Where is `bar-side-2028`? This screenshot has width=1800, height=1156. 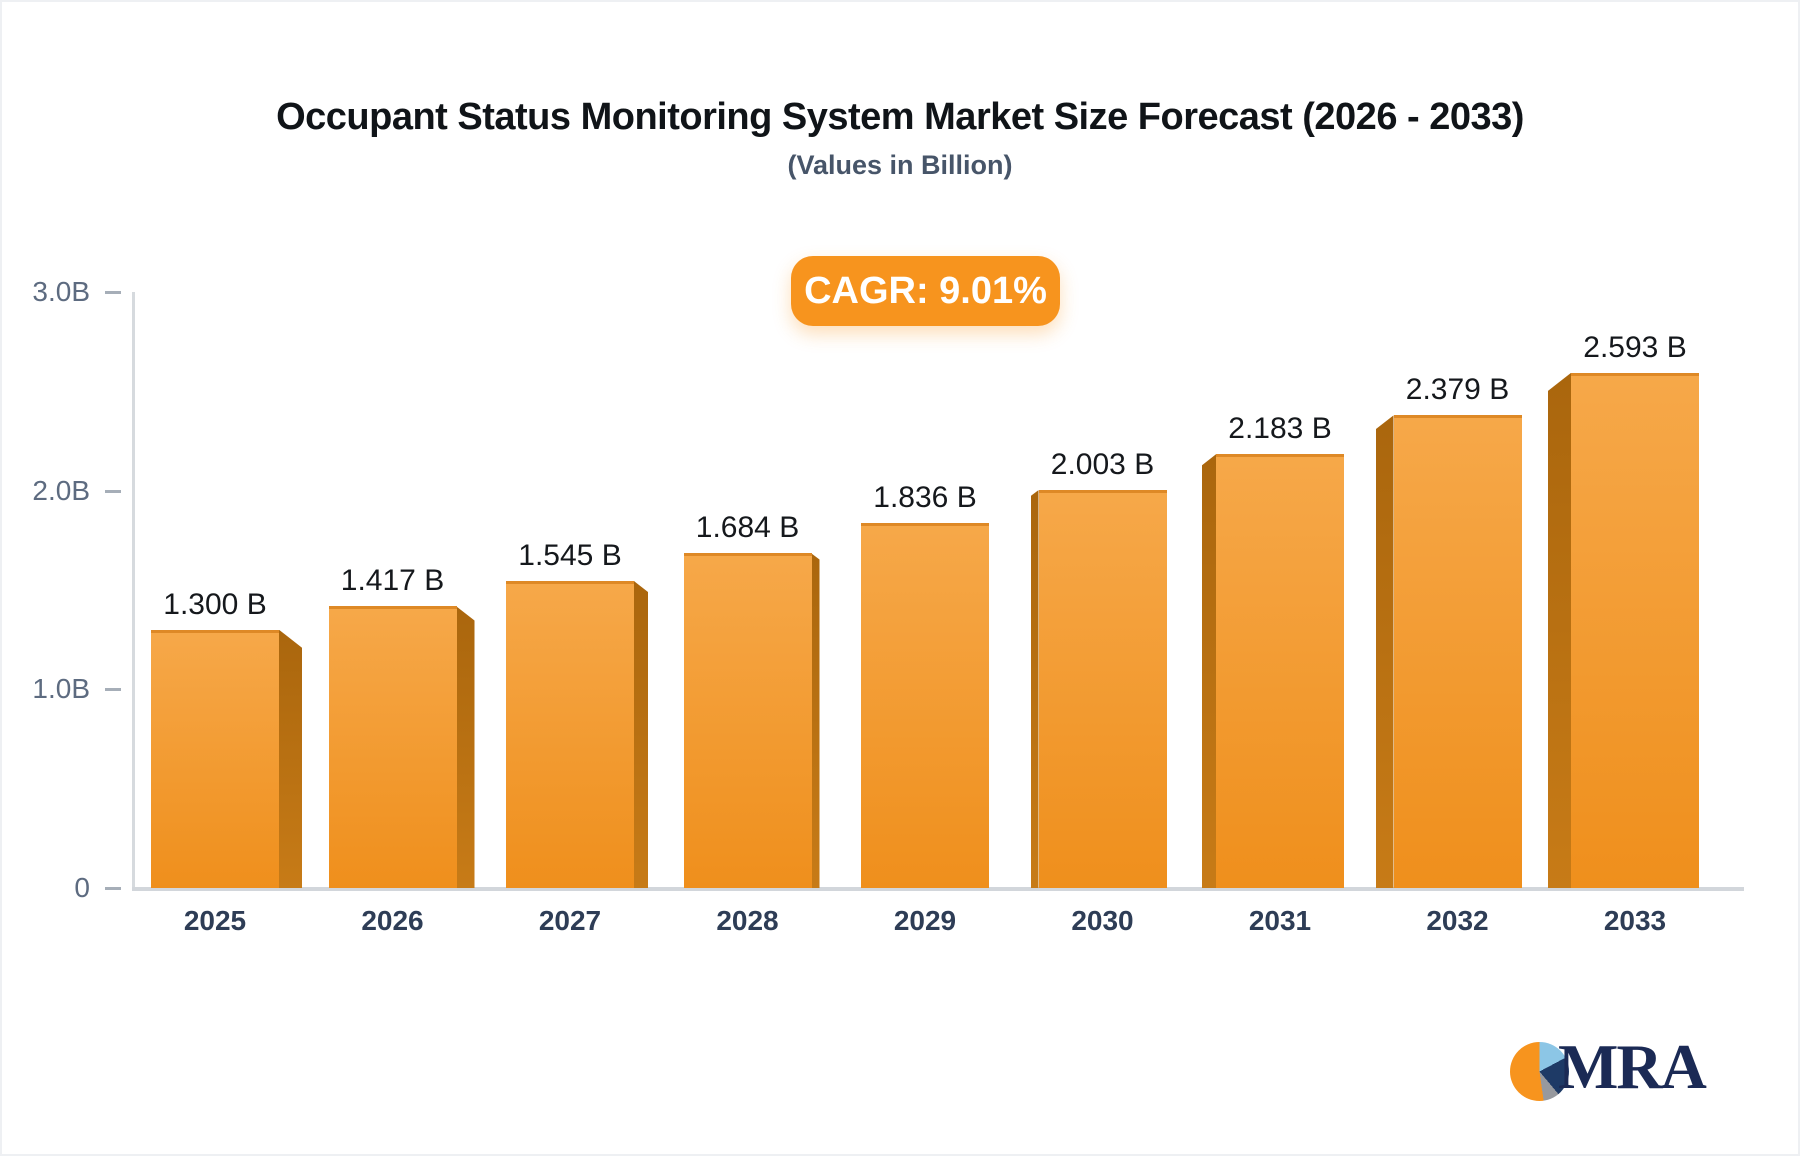 bar-side-2028 is located at coordinates (815, 720).